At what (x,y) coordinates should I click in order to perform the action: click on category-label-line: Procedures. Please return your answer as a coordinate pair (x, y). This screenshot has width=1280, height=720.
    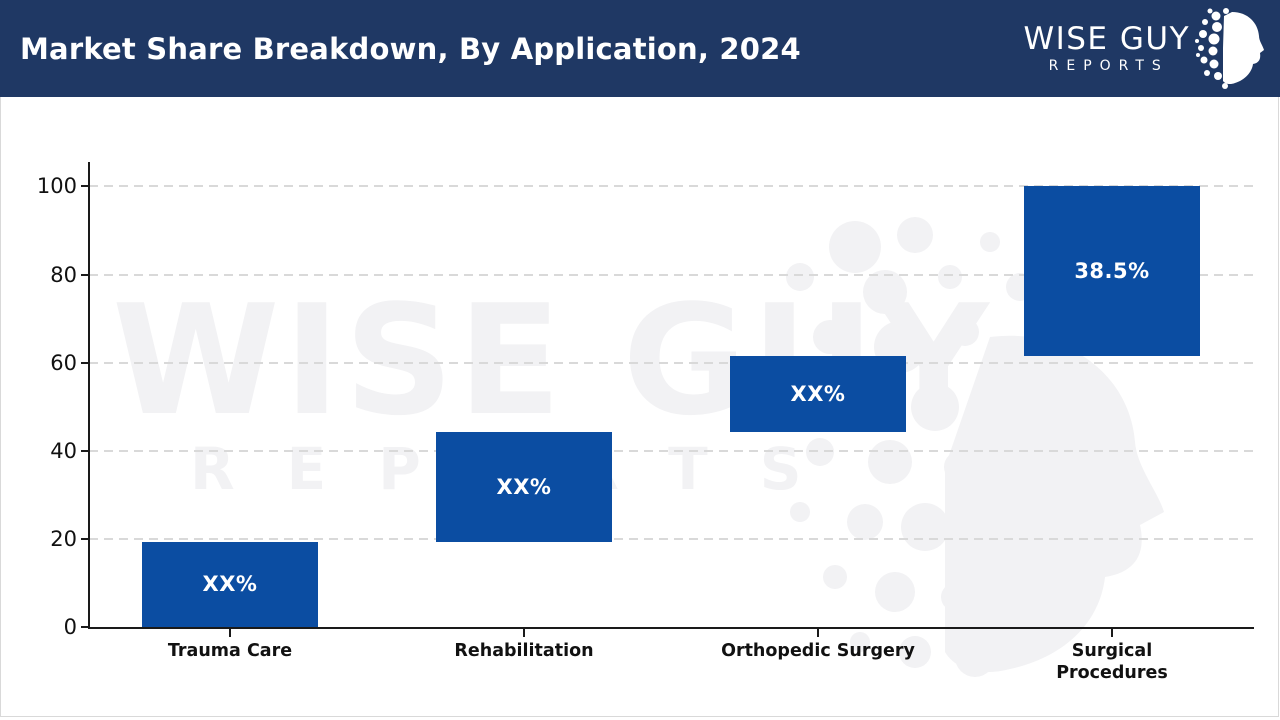
    Looking at the image, I should click on (1112, 673).